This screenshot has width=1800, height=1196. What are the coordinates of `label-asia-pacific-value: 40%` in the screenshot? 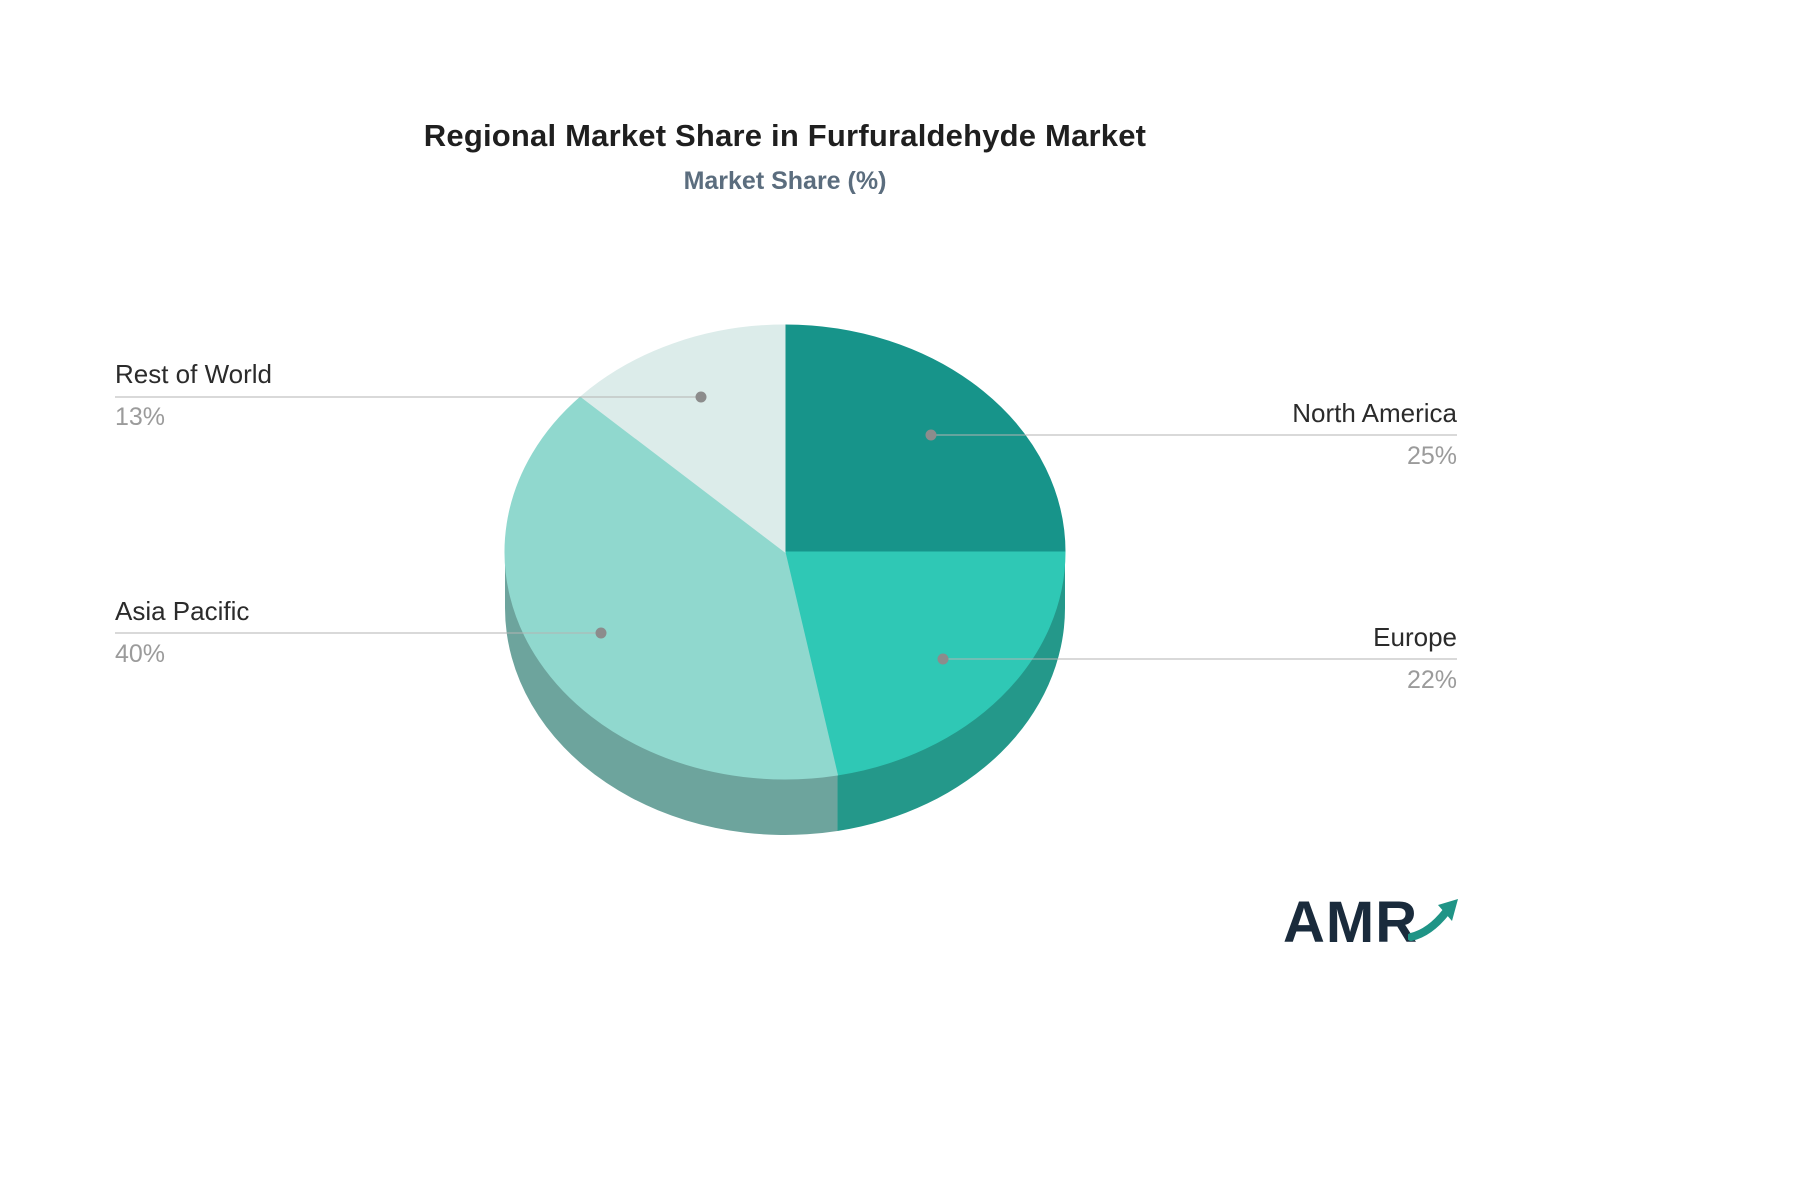 It's located at (140, 654).